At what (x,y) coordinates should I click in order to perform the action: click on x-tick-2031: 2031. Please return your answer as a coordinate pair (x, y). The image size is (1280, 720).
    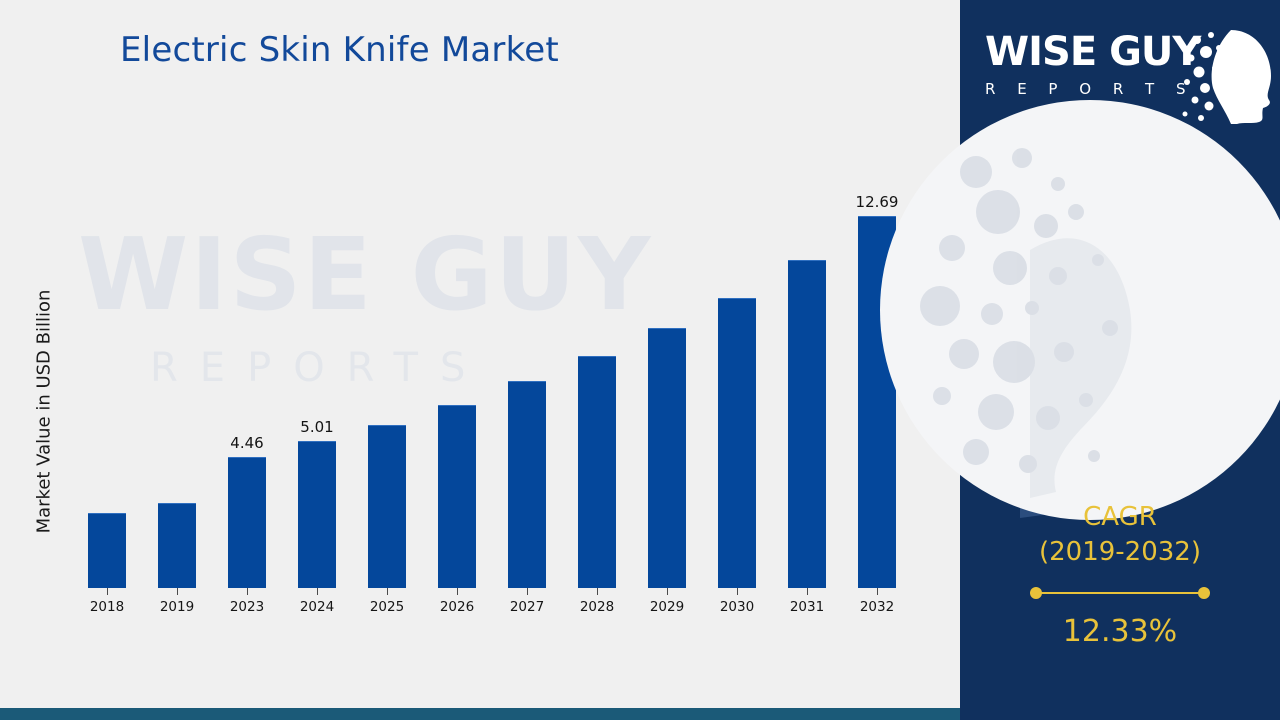
    Looking at the image, I should click on (807, 601).